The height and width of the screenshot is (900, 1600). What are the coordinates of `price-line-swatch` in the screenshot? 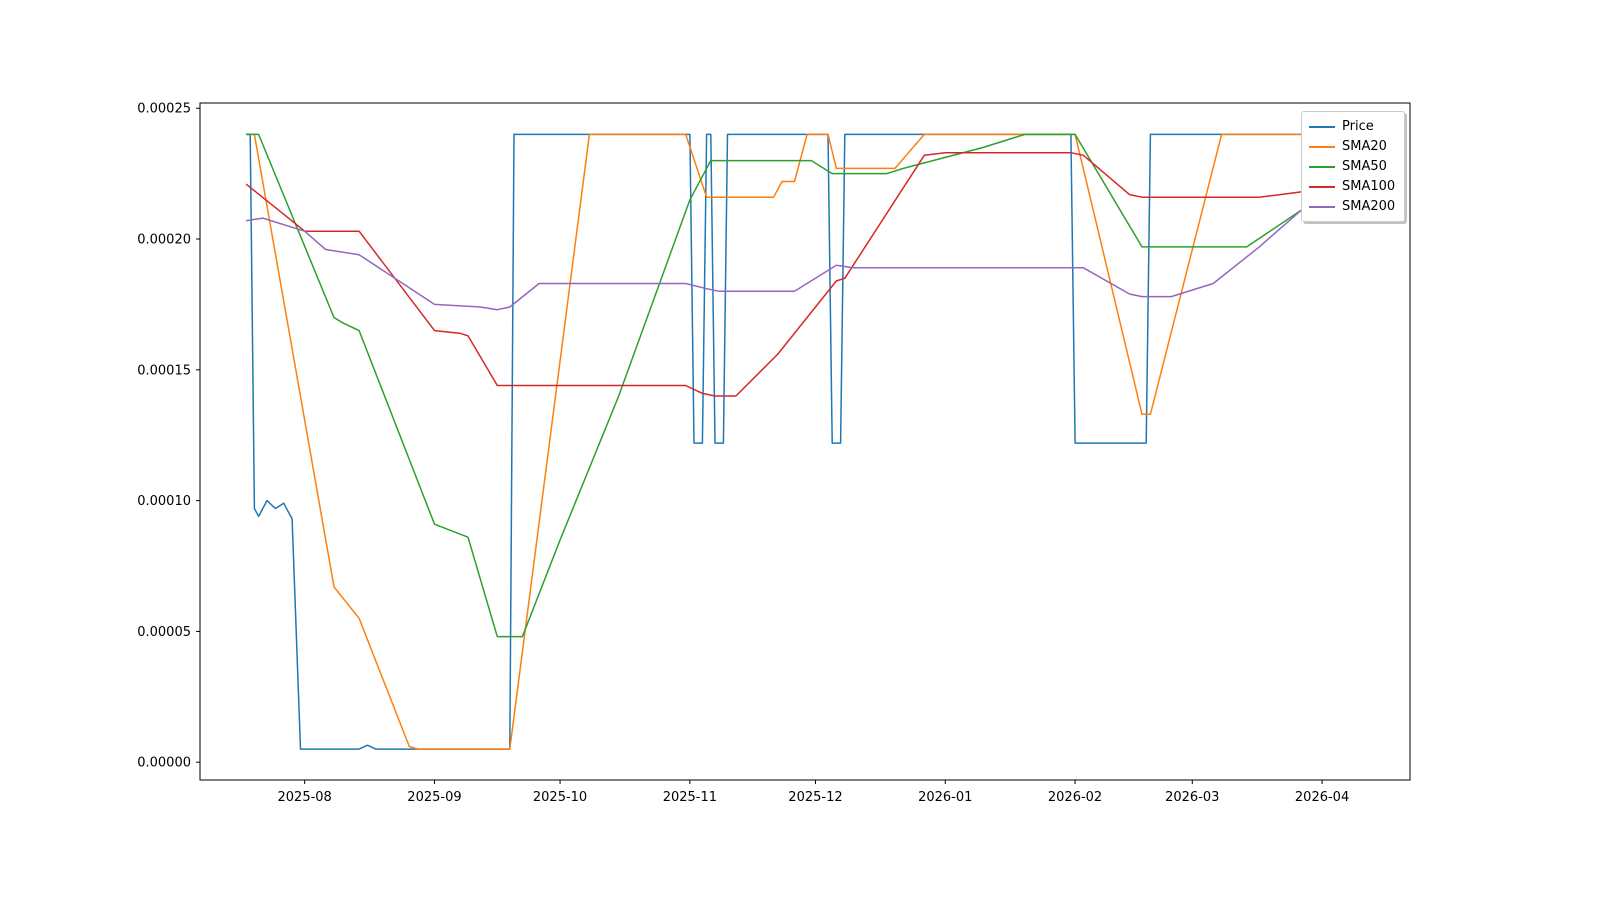 It's located at (1322, 127).